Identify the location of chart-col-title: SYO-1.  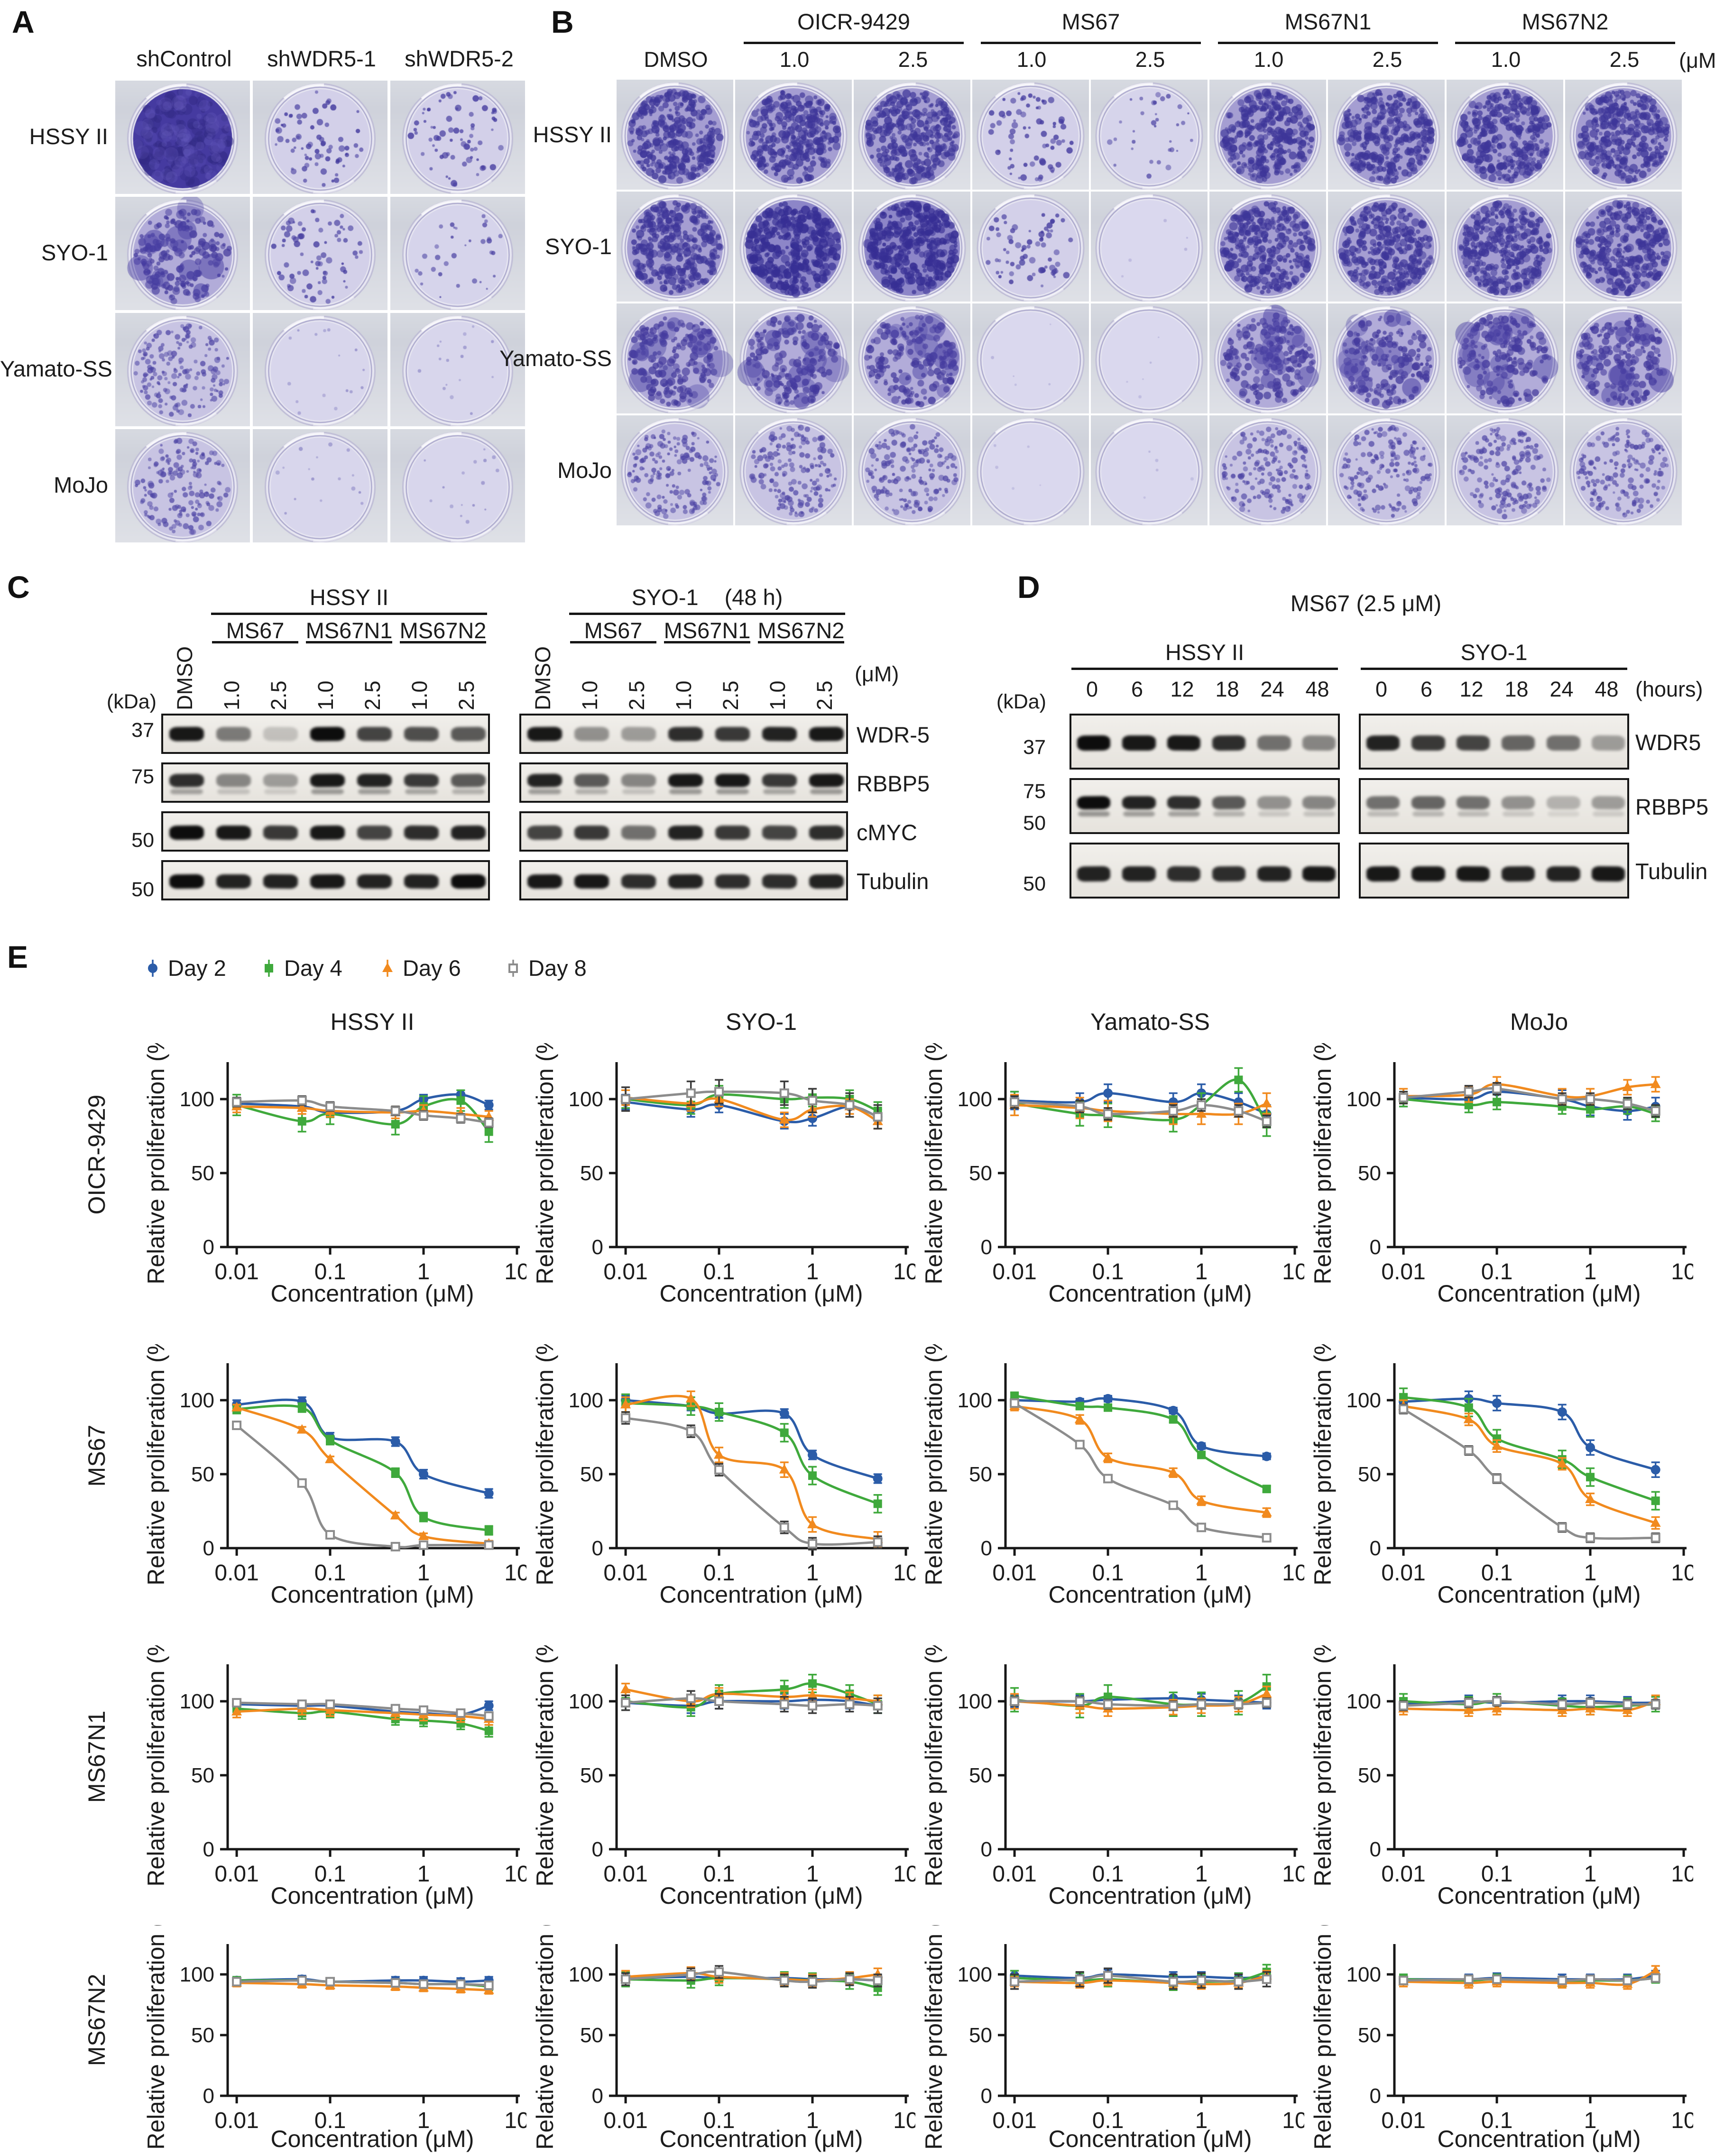
(761, 1022).